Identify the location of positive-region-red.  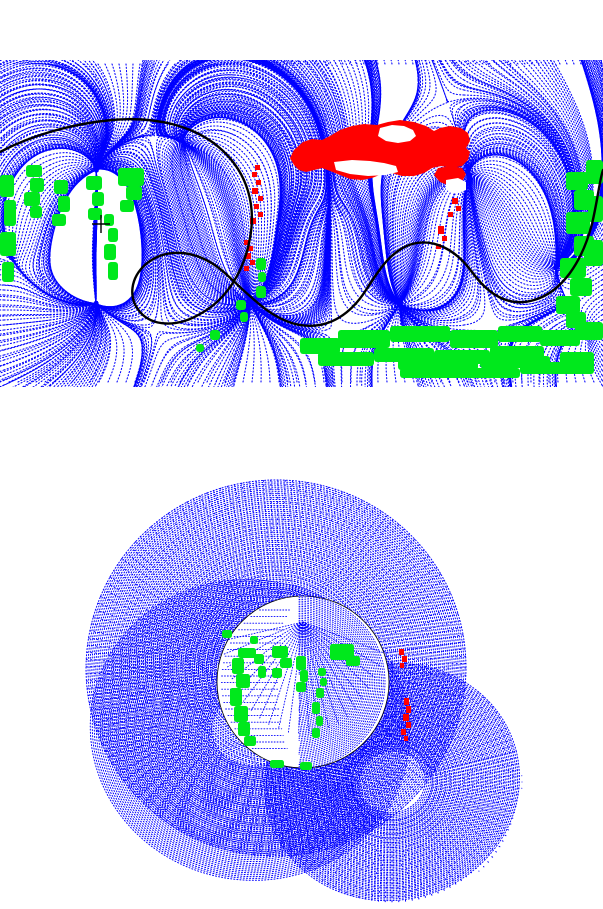
(357, 195).